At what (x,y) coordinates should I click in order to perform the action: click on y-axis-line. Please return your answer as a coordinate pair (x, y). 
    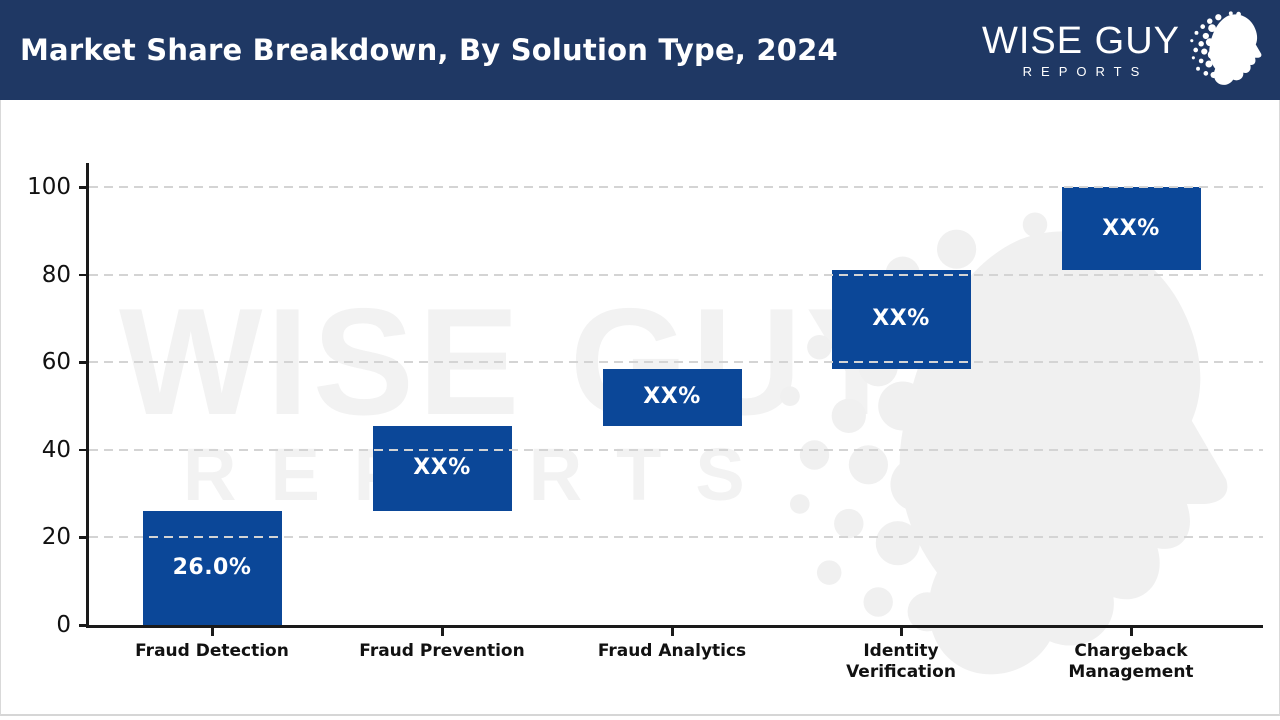
    Looking at the image, I should click on (87, 395).